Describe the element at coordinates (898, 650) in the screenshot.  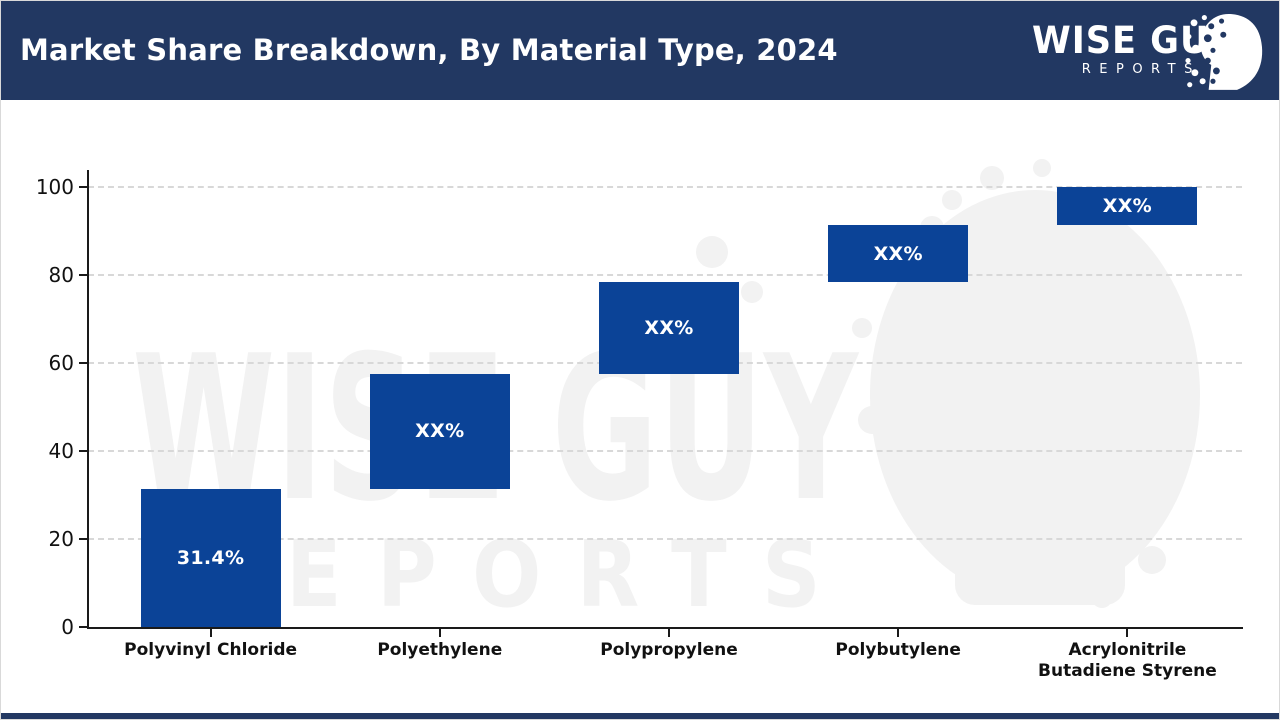
I see `x-category-label: Polybutylene` at that location.